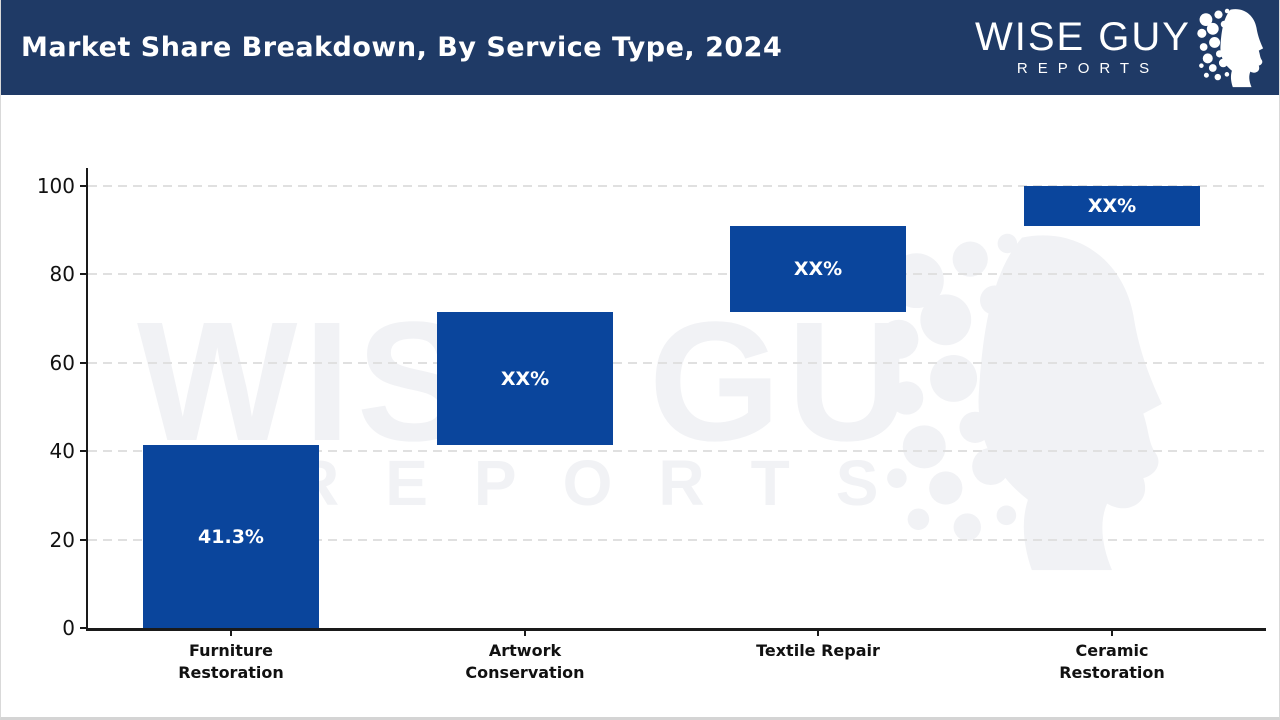 The height and width of the screenshot is (720, 1280). Describe the element at coordinates (62, 362) in the screenshot. I see `y-tick-label: 60` at that location.